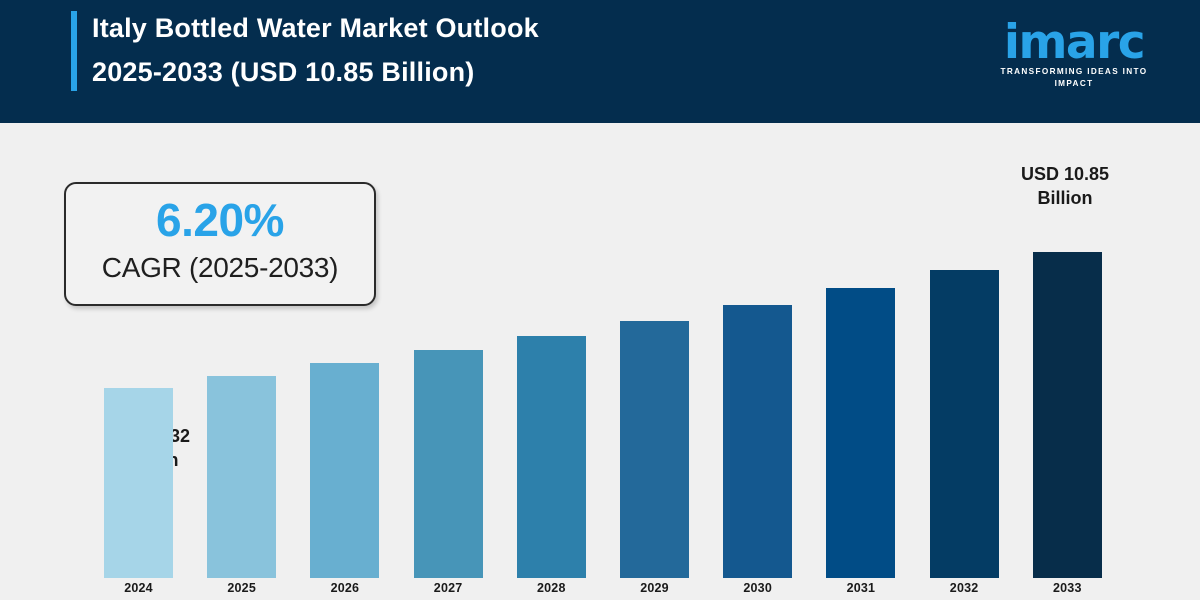 Image resolution: width=1200 pixels, height=600 pixels. What do you see at coordinates (1065, 198) in the screenshot?
I see `end-value-unit: Billion` at bounding box center [1065, 198].